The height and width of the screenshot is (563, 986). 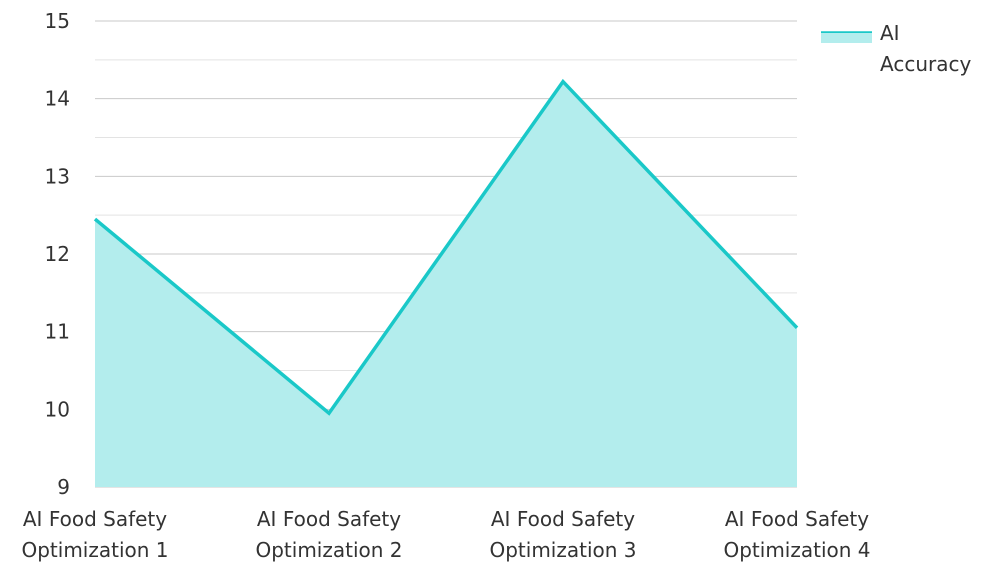 I want to click on y-axis-ticks: 9 10 11 12 13 14 15, so click(x=57, y=254).